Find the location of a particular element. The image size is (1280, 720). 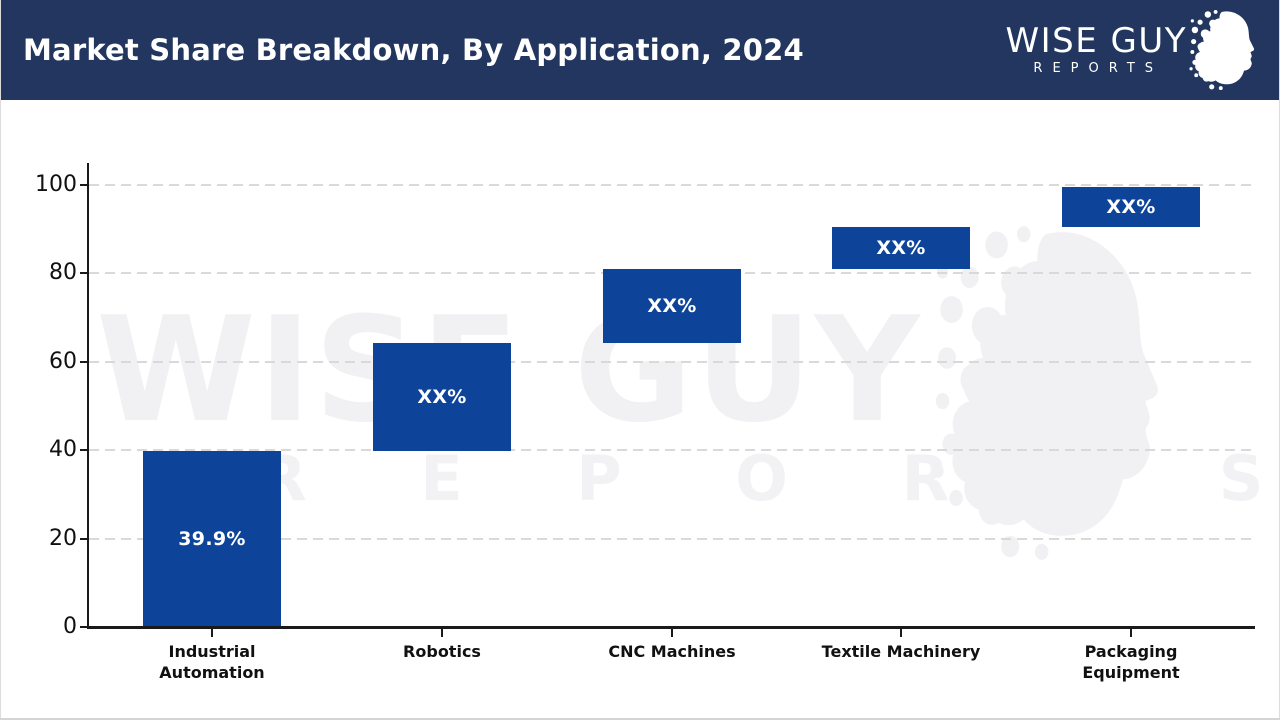

x-axis-category-label-line: Packaging is located at coordinates (1131, 651).